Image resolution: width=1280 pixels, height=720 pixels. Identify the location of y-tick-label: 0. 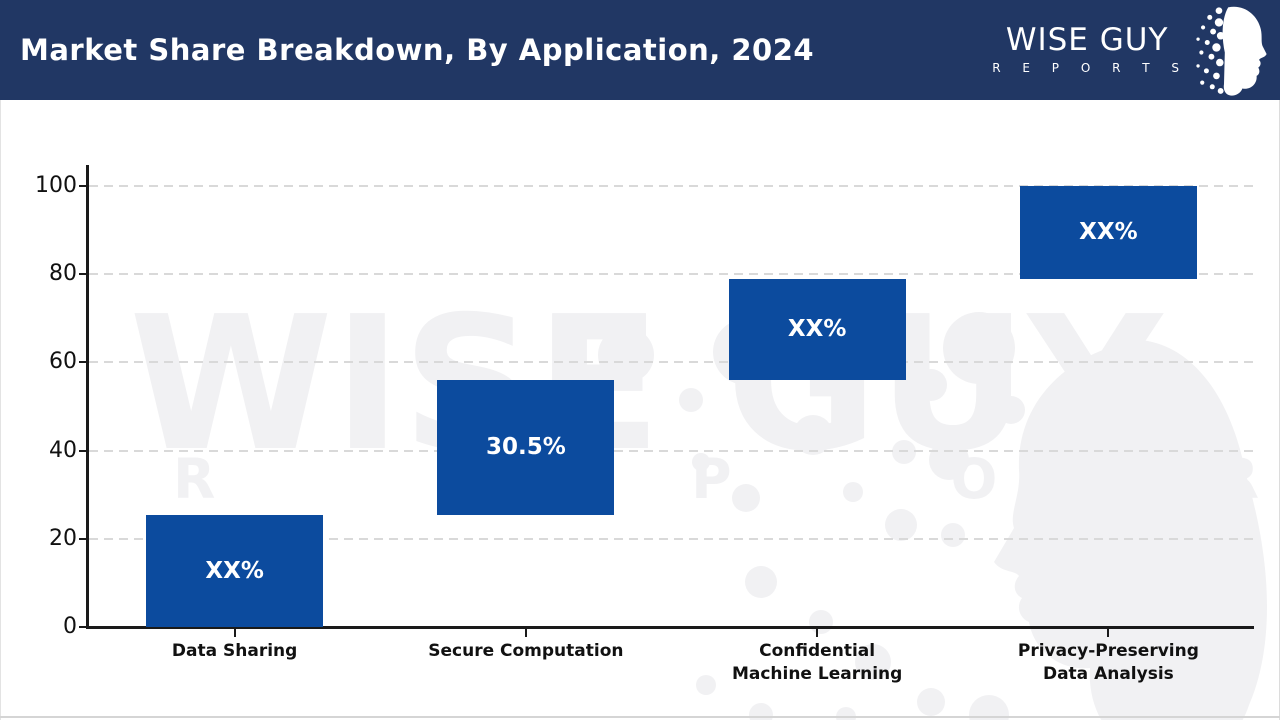
(70, 626).